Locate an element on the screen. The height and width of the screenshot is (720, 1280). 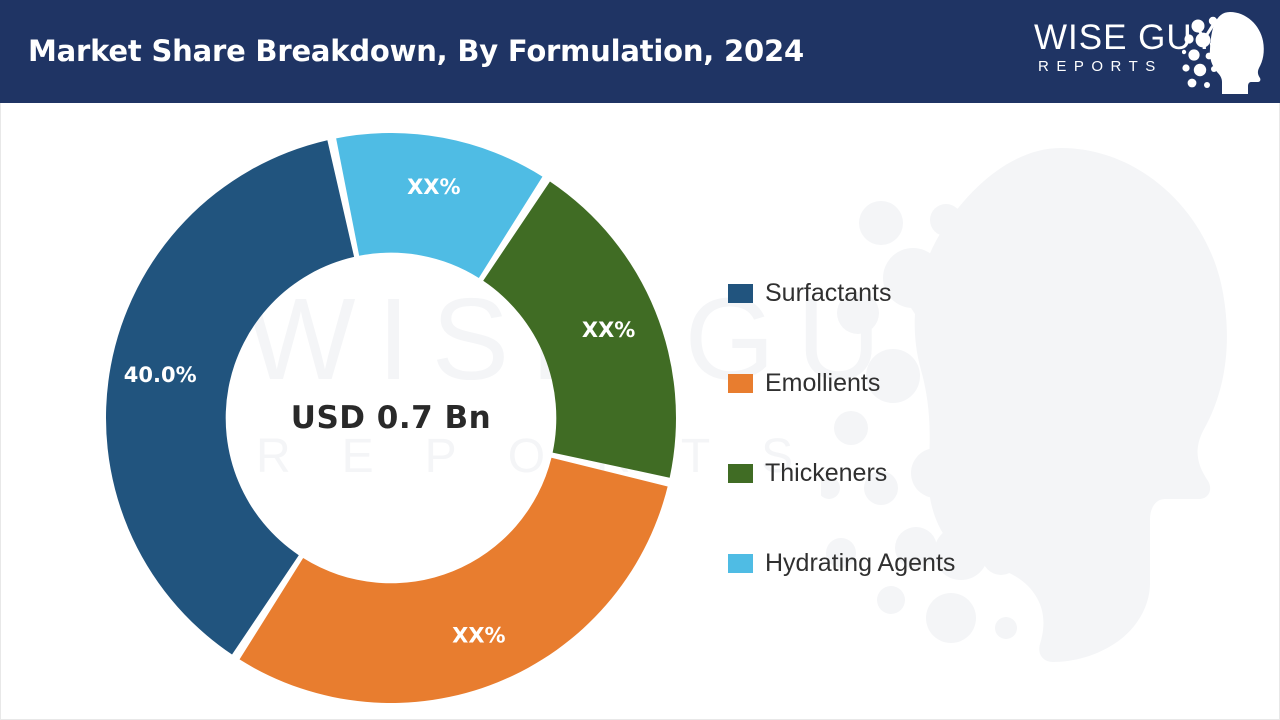
legend-item: Thickeners is located at coordinates (938, 473).